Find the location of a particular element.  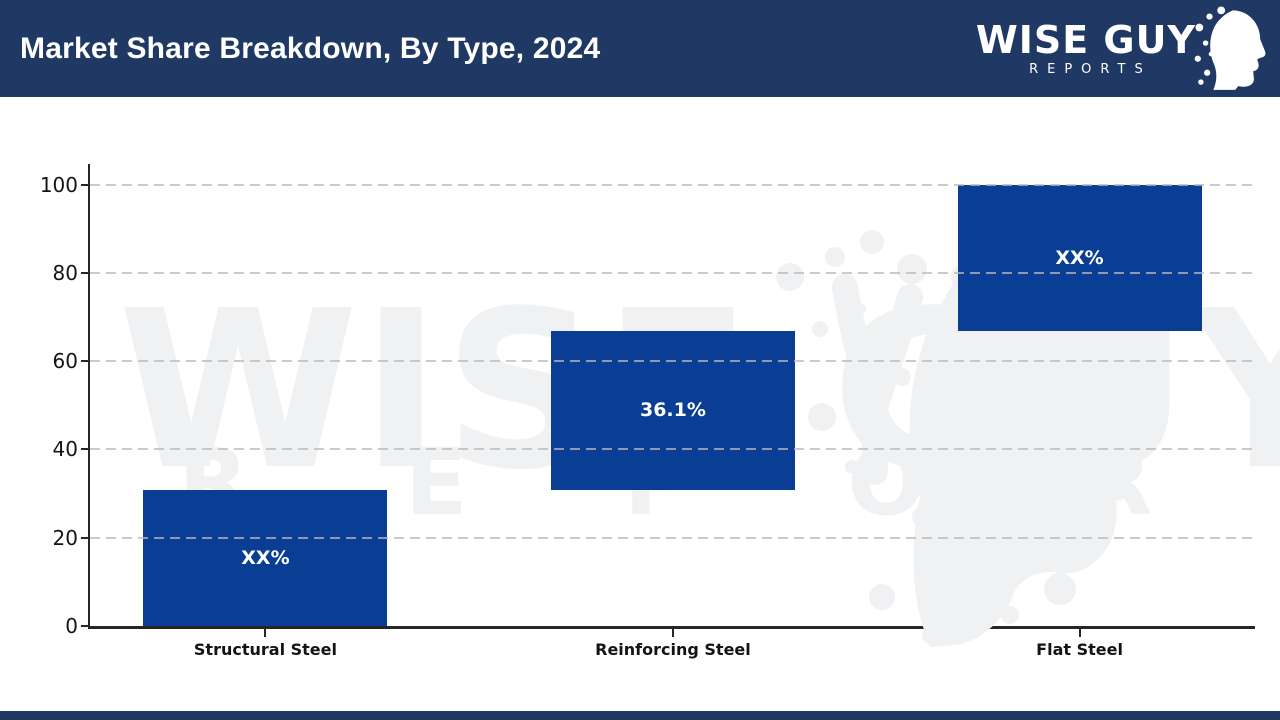

bar-value-label: 36.1% is located at coordinates (672, 410).